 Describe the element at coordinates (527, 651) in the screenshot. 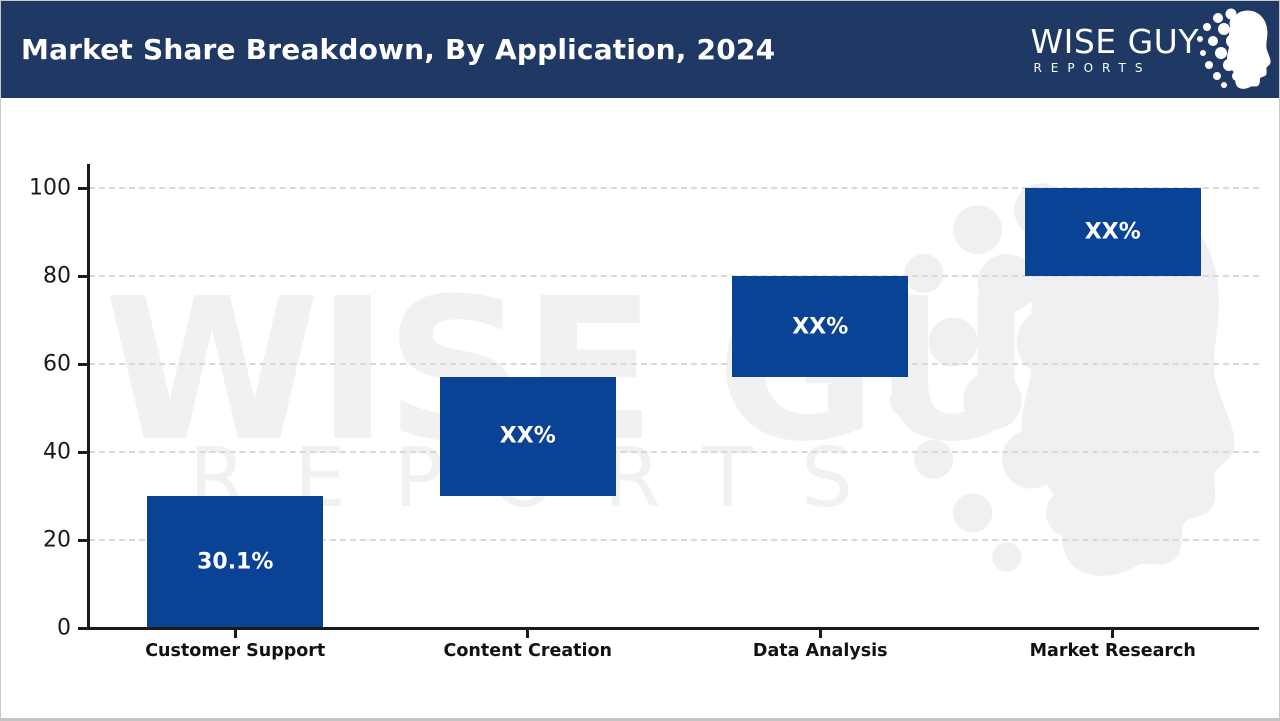

I see `x-category-label: Content Creation` at that location.